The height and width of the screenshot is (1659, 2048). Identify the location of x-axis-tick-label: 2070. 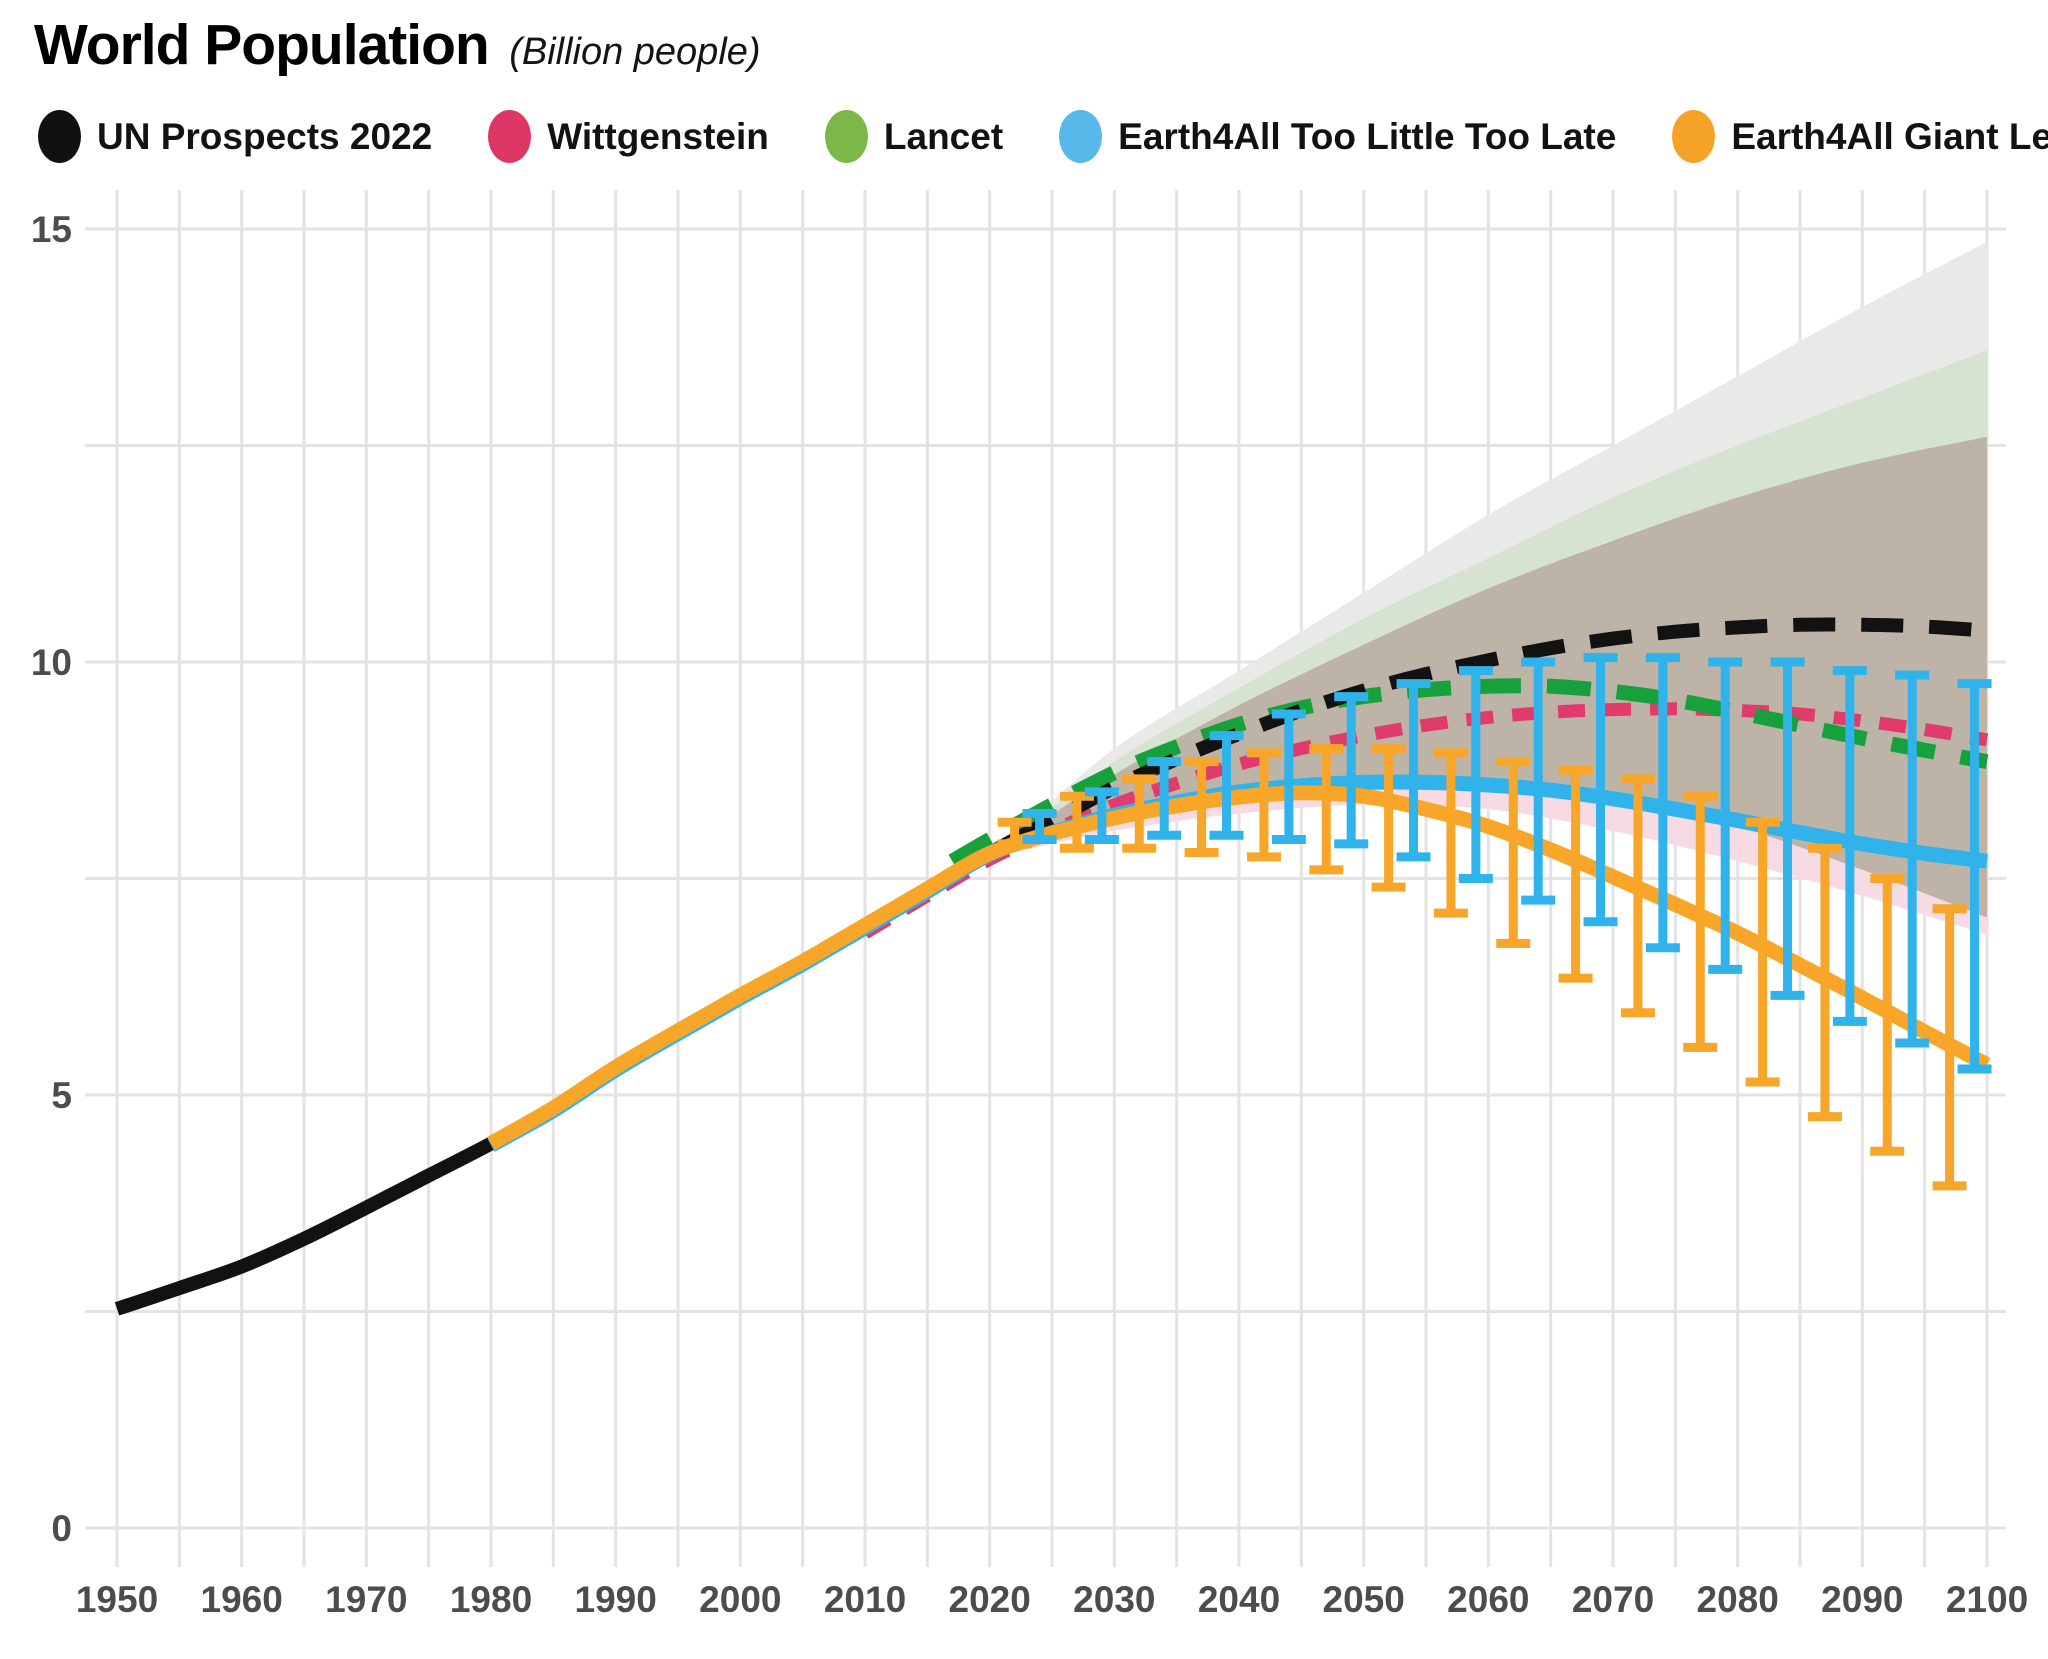
(1613, 1599).